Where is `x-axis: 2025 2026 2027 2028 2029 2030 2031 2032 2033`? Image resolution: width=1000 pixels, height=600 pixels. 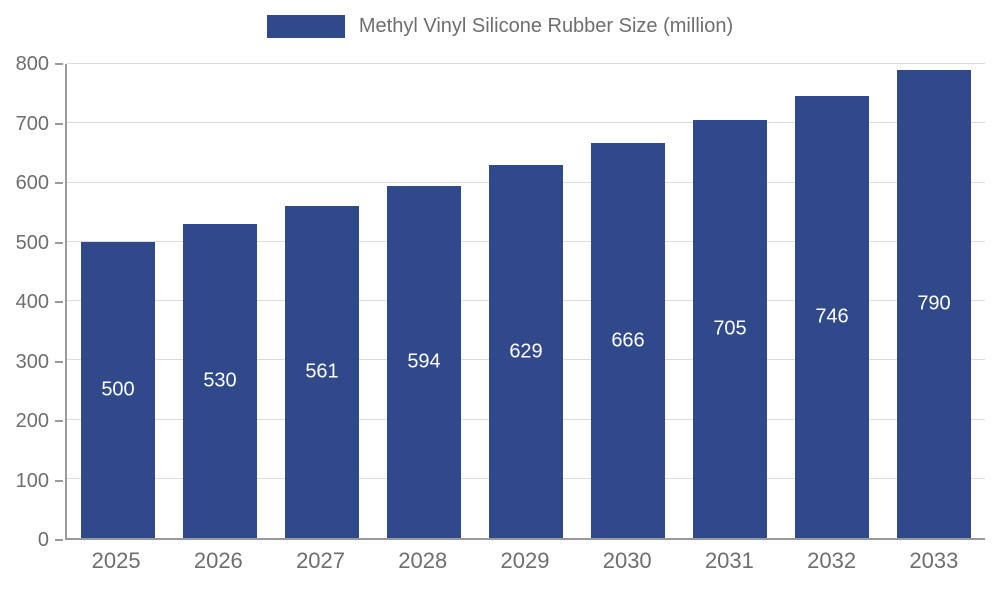
x-axis: 2025 2026 2027 2028 2029 2030 2031 2032 2033 is located at coordinates (525, 561).